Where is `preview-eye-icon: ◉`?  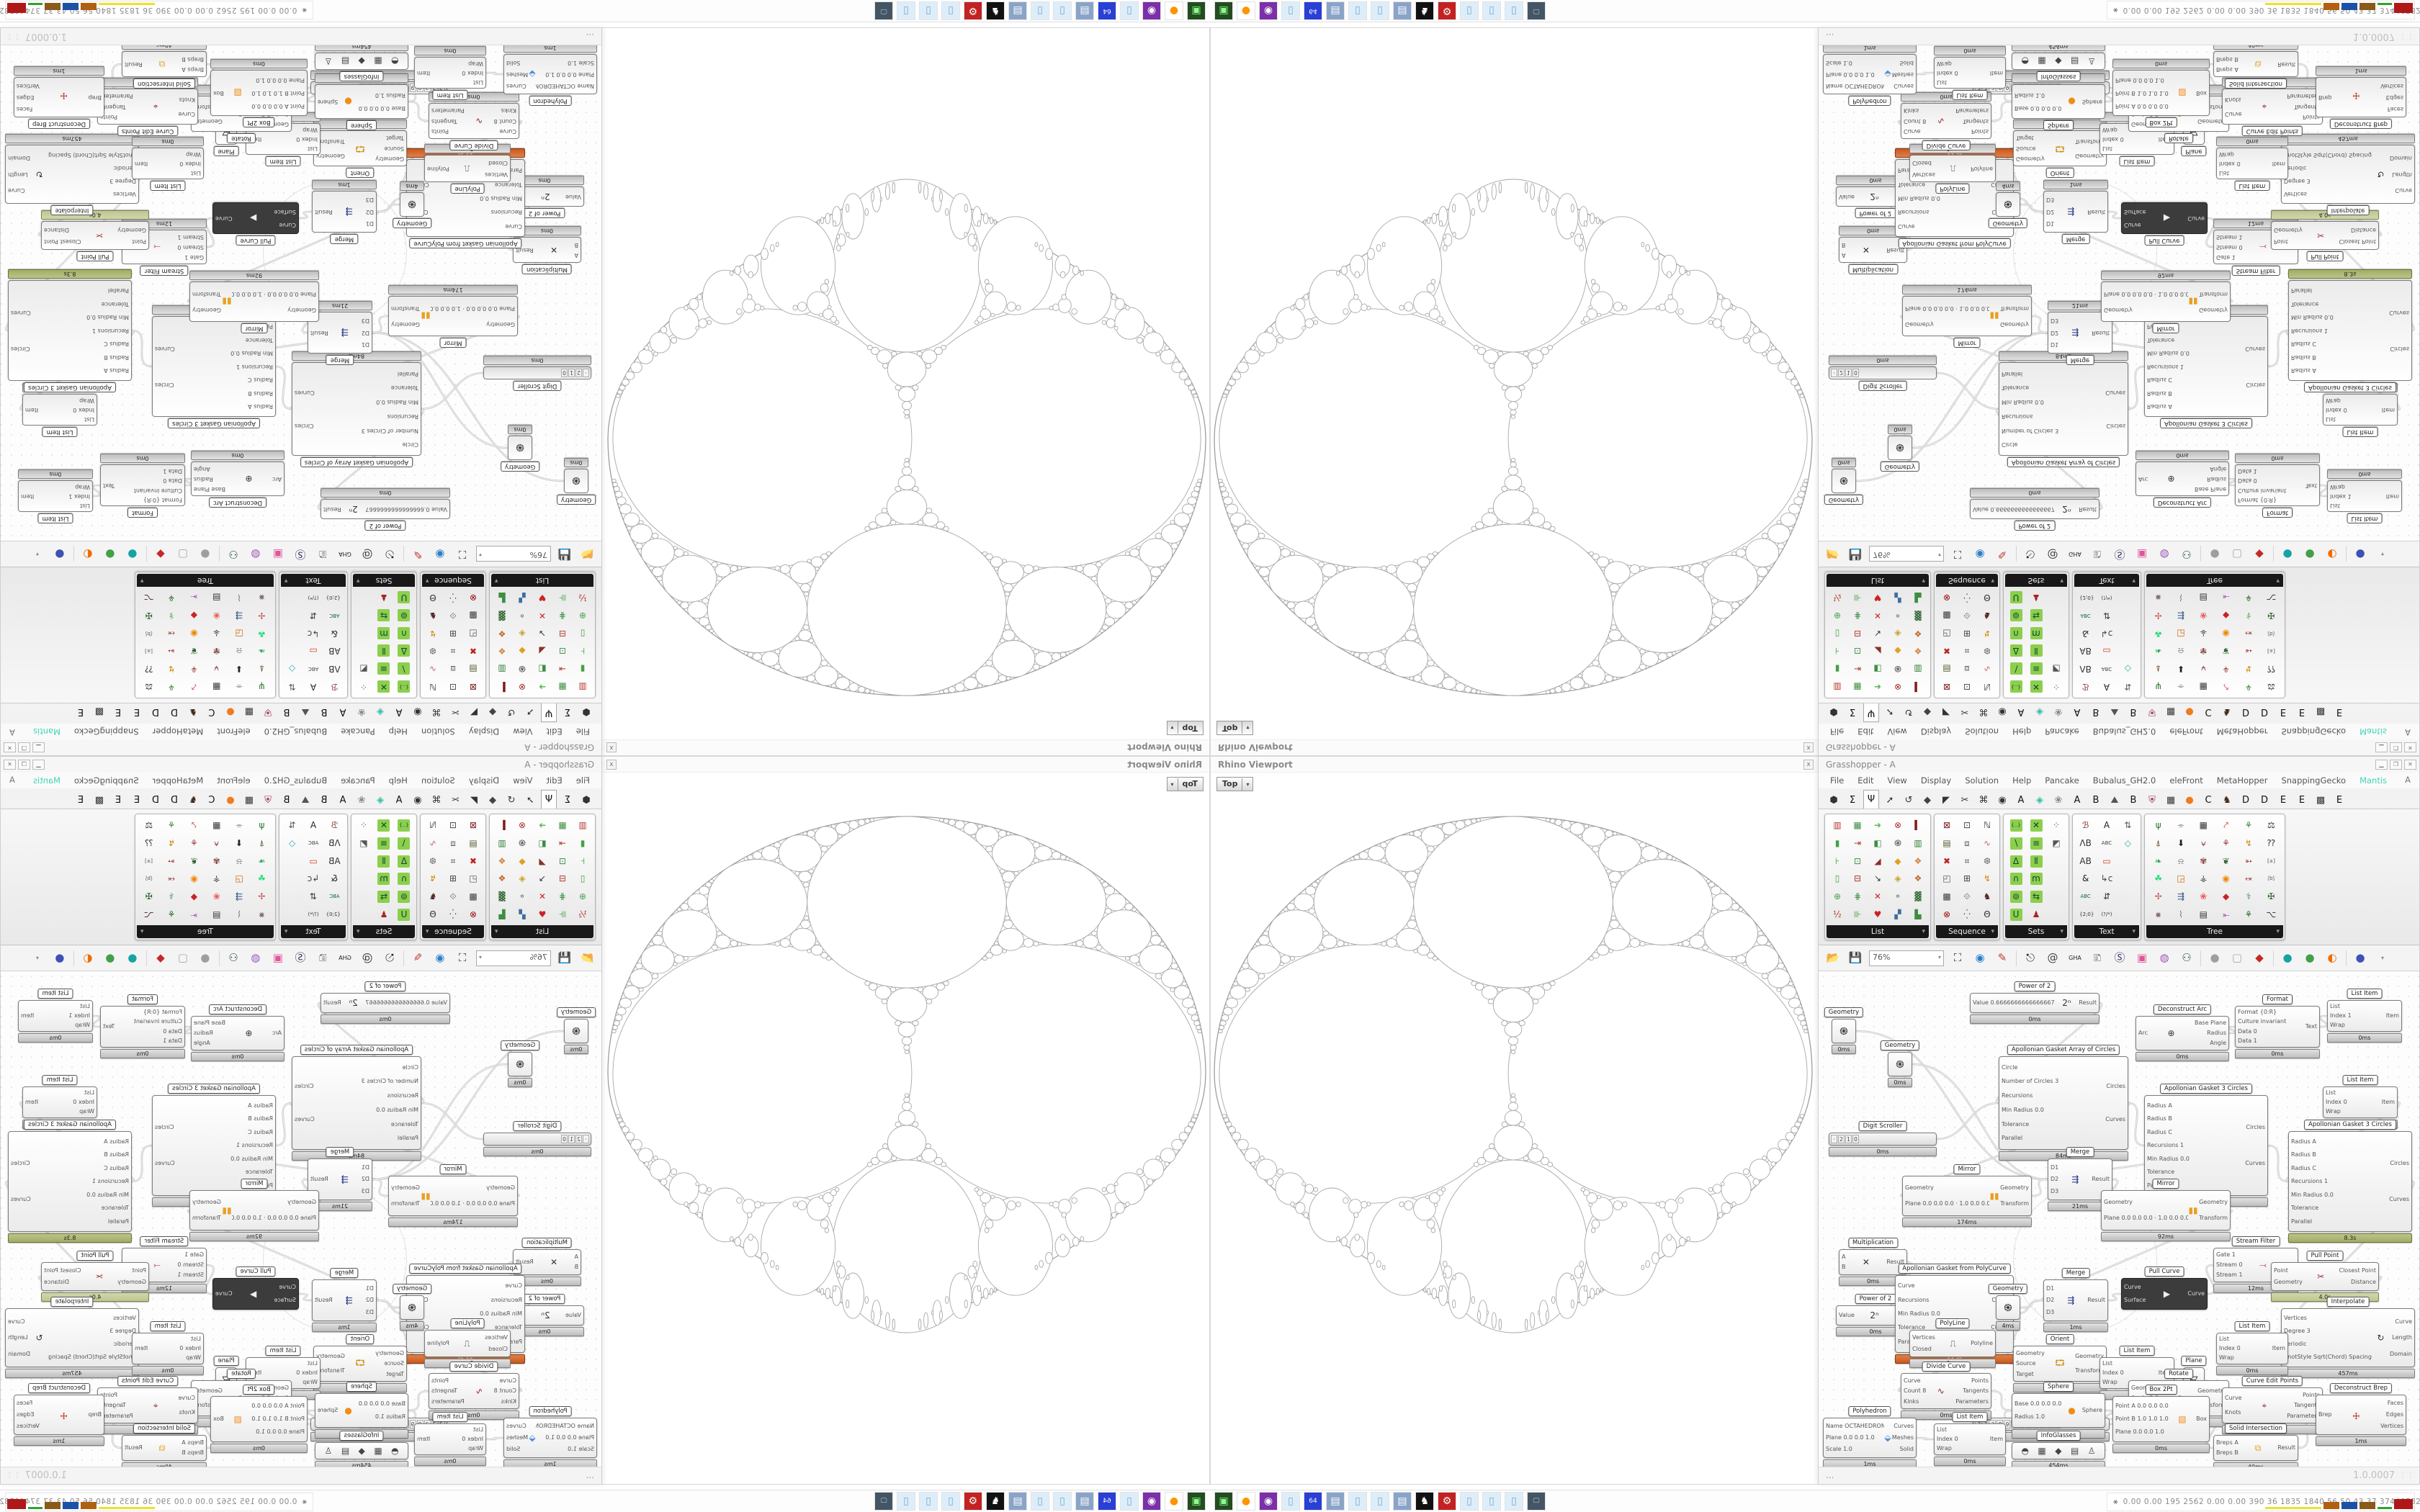 preview-eye-icon: ◉ is located at coordinates (440, 555).